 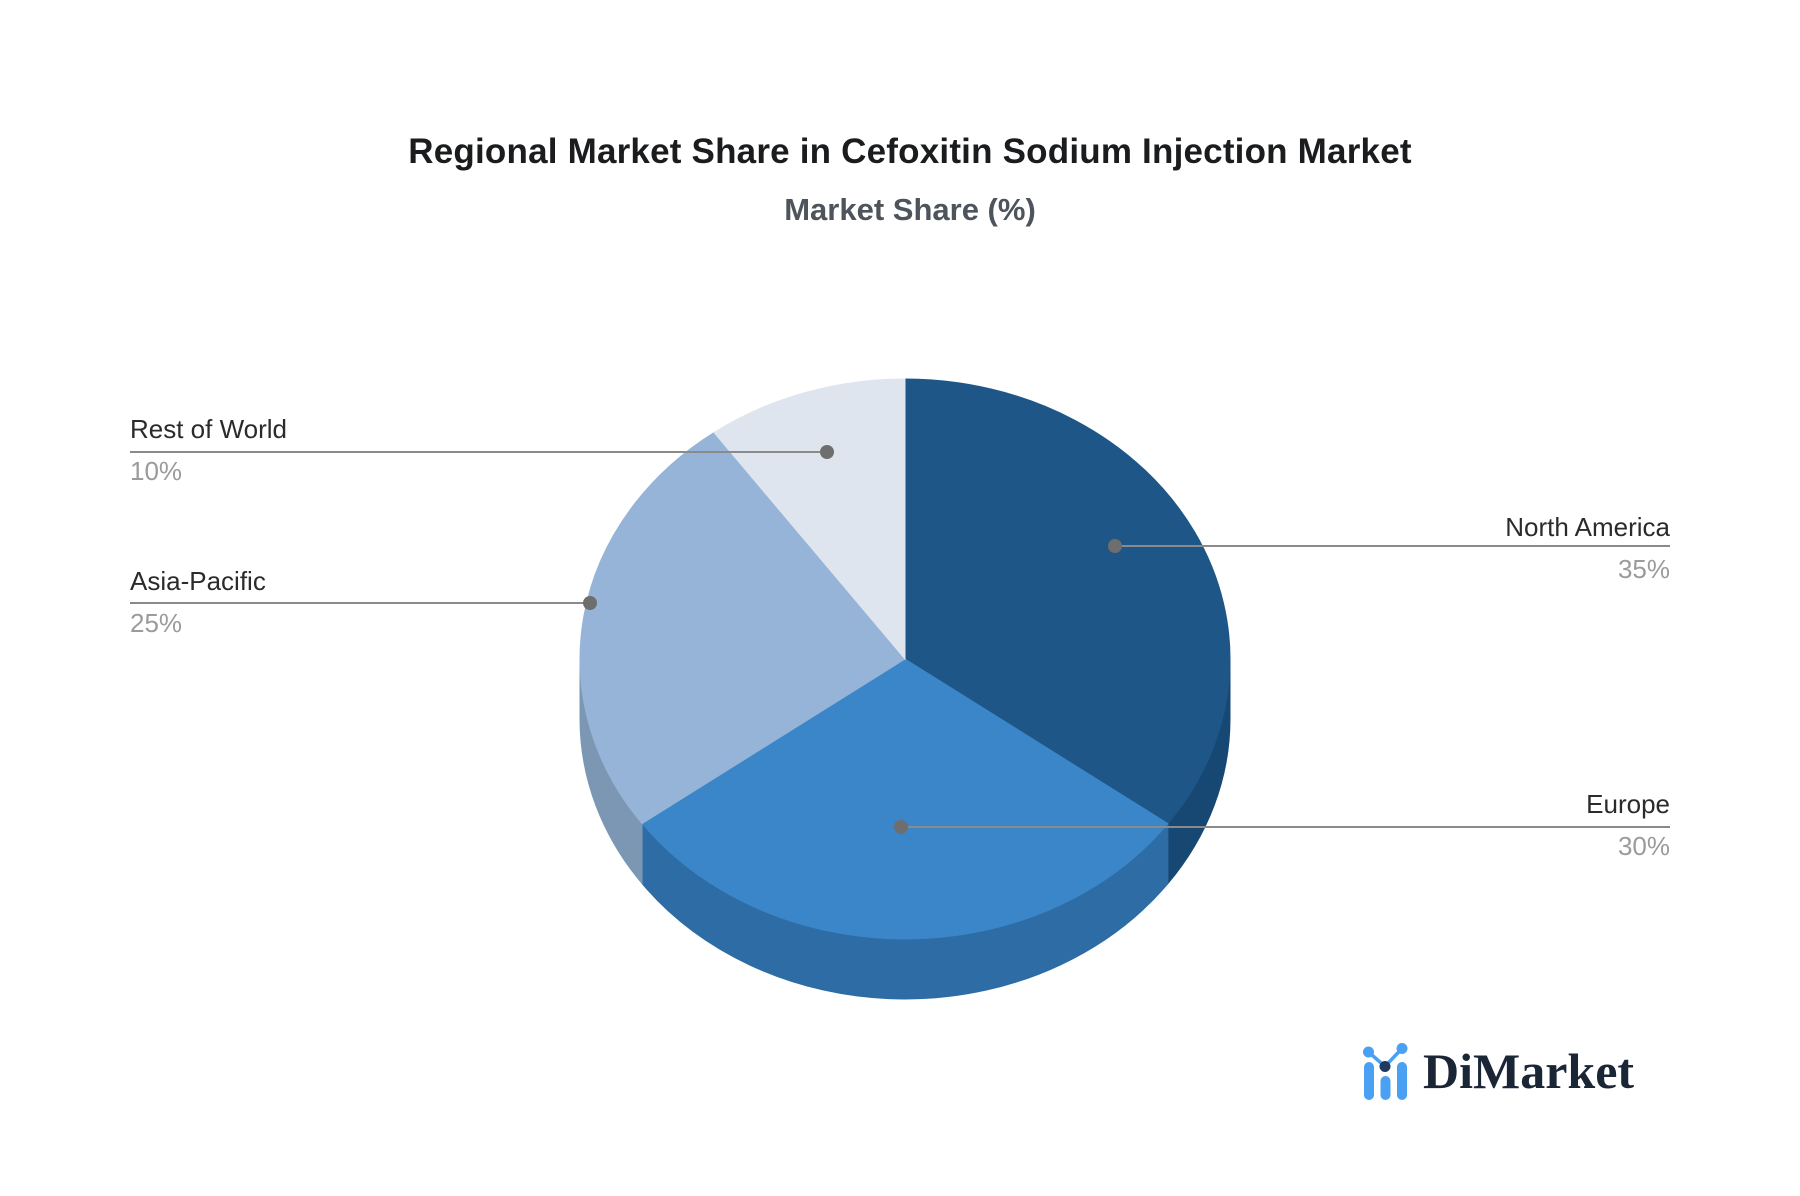 What do you see at coordinates (156, 471) in the screenshot?
I see `callout-value: 10%` at bounding box center [156, 471].